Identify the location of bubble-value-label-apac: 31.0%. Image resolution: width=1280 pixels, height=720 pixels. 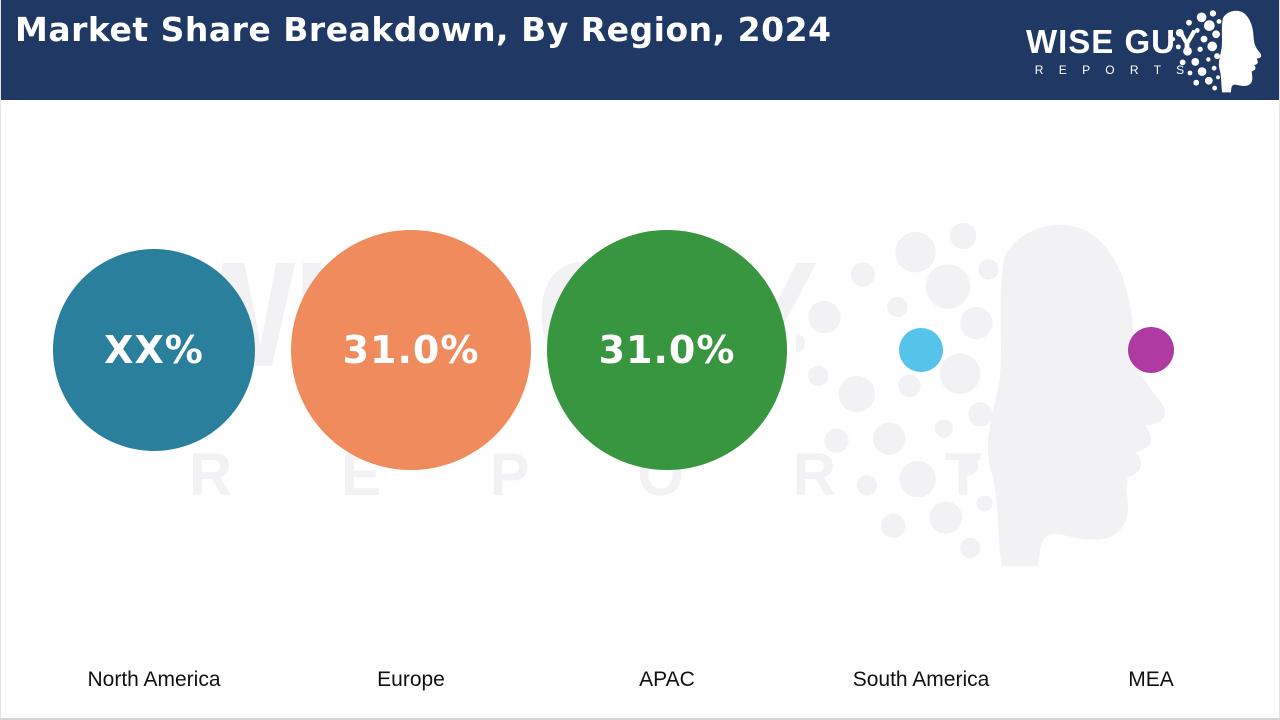
(667, 350).